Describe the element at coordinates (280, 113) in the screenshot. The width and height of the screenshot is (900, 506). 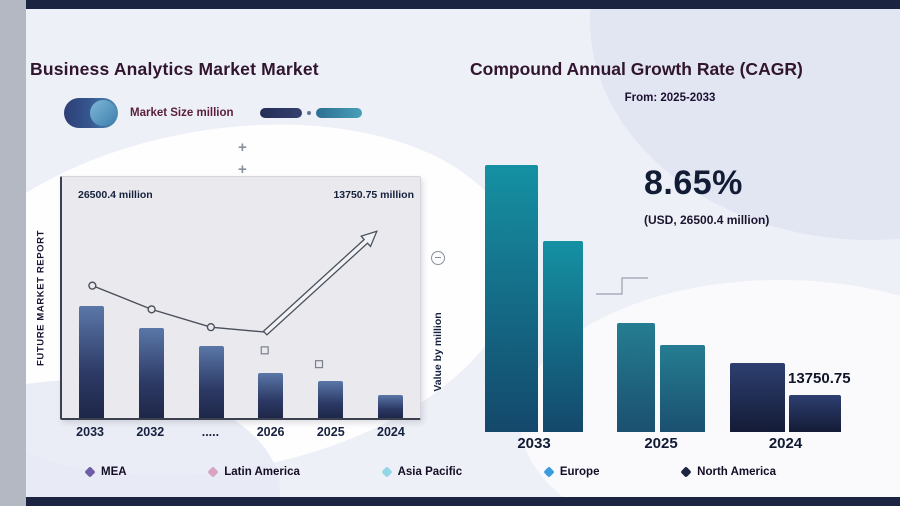
I see `legend-pill-navy` at that location.